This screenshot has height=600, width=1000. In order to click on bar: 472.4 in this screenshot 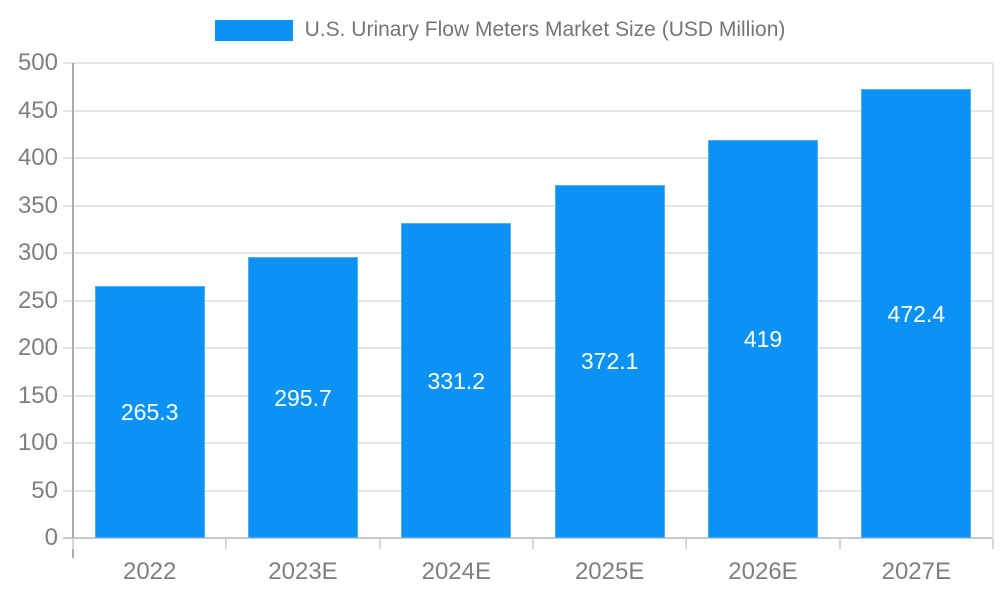, I will do `click(916, 313)`.